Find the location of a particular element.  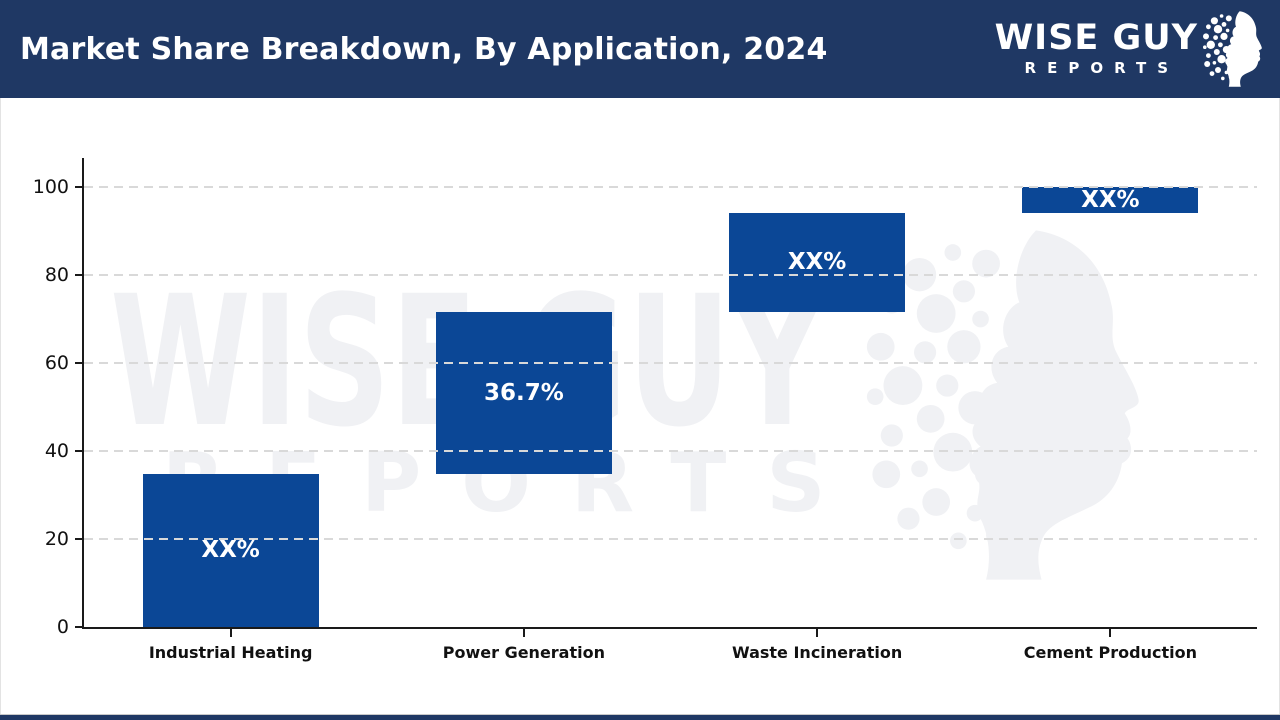

logo-brand-name: WISE GUY is located at coordinates (1096, 38).